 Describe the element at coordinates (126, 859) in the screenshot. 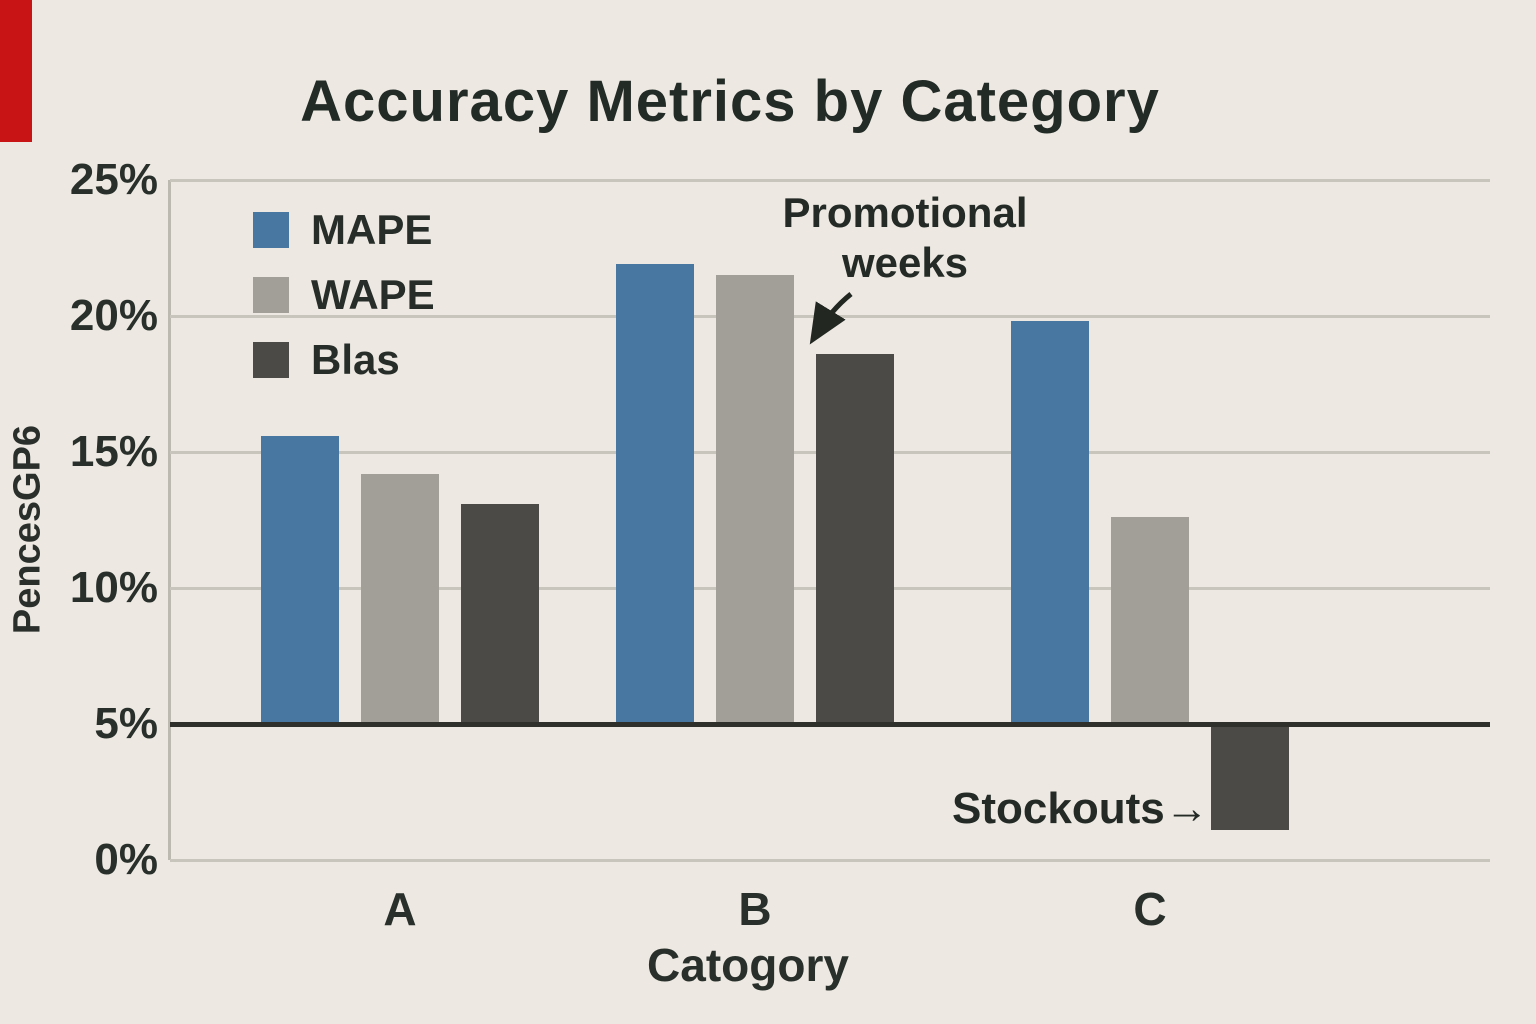

I see `y-tick-label: 0%` at that location.